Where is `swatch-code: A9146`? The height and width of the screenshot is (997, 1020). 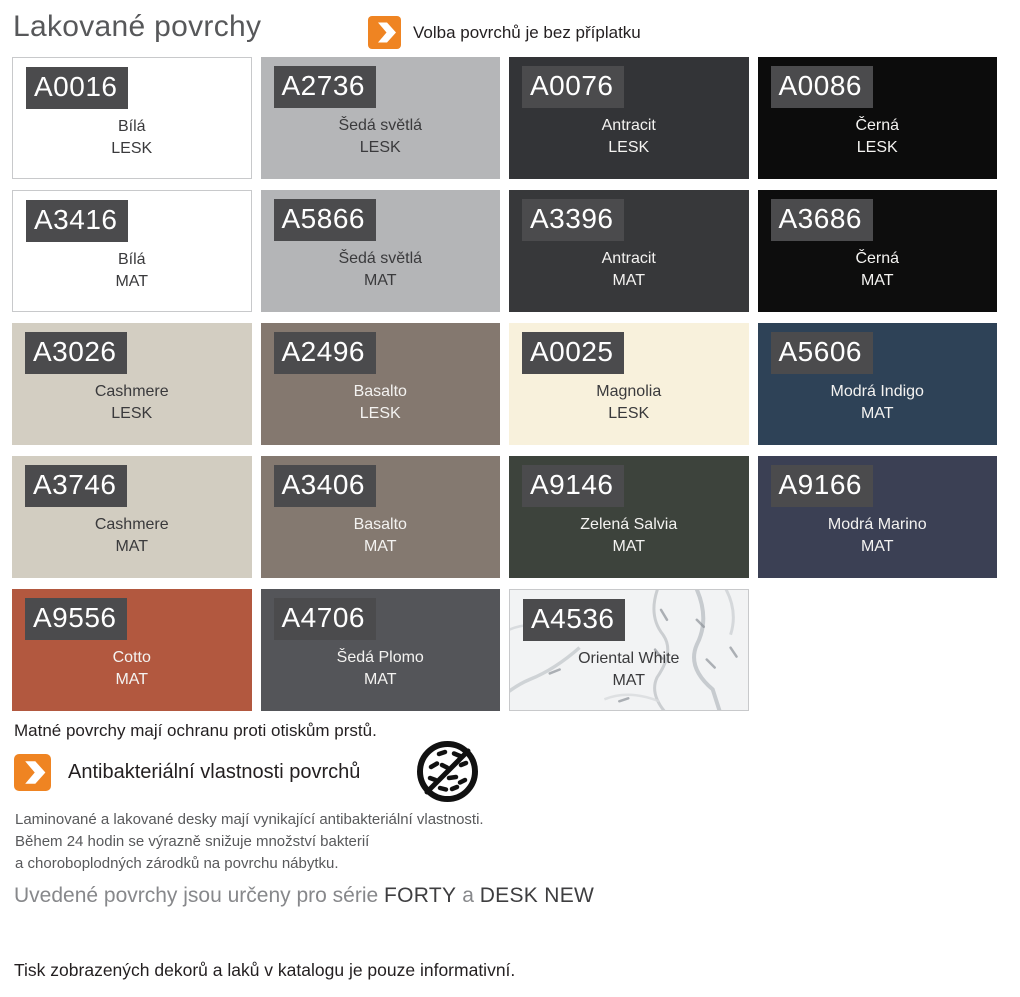 swatch-code: A9146 is located at coordinates (573, 486).